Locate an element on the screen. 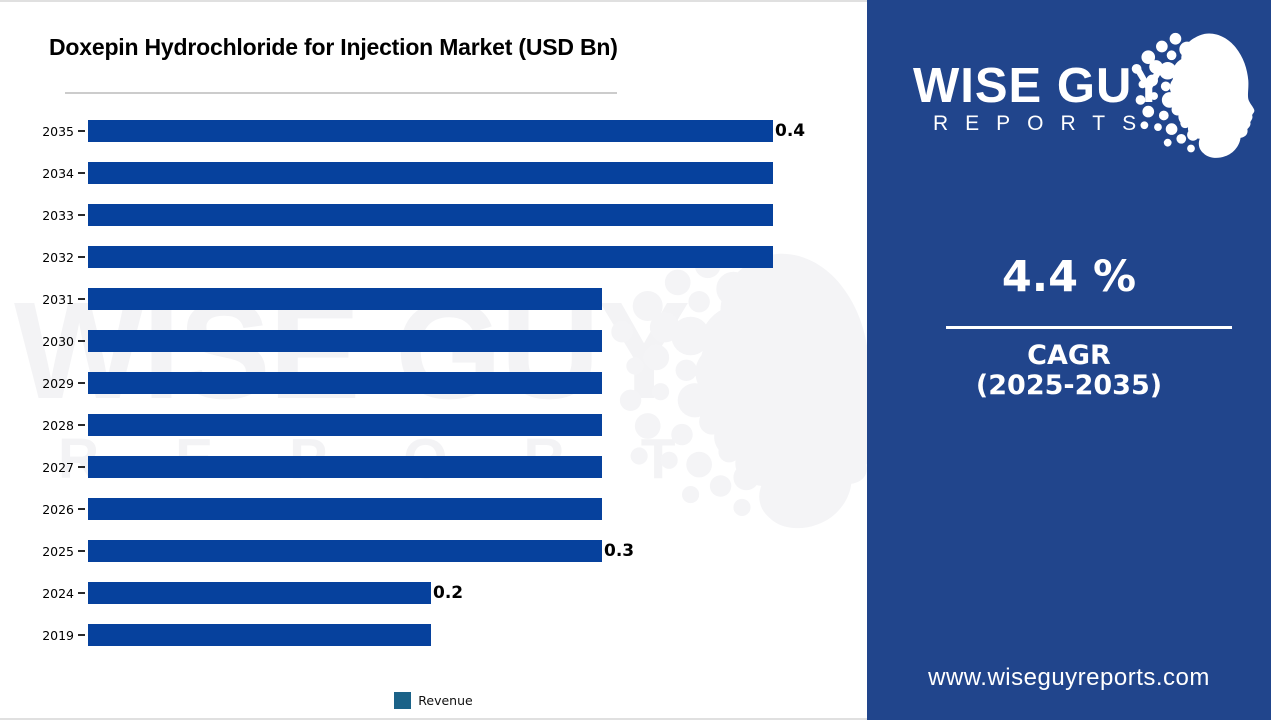 The width and height of the screenshot is (1271, 720). bar-row: 2032 is located at coordinates (433, 257).